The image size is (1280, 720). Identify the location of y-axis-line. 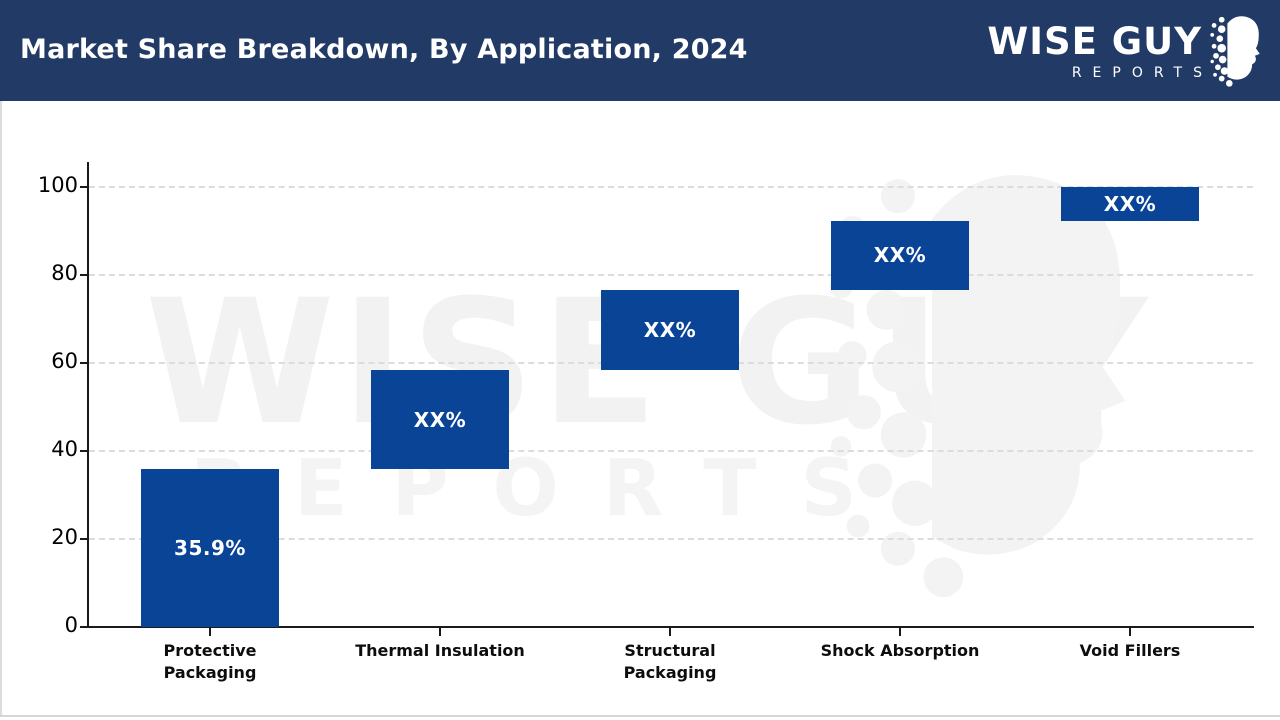
(88, 395).